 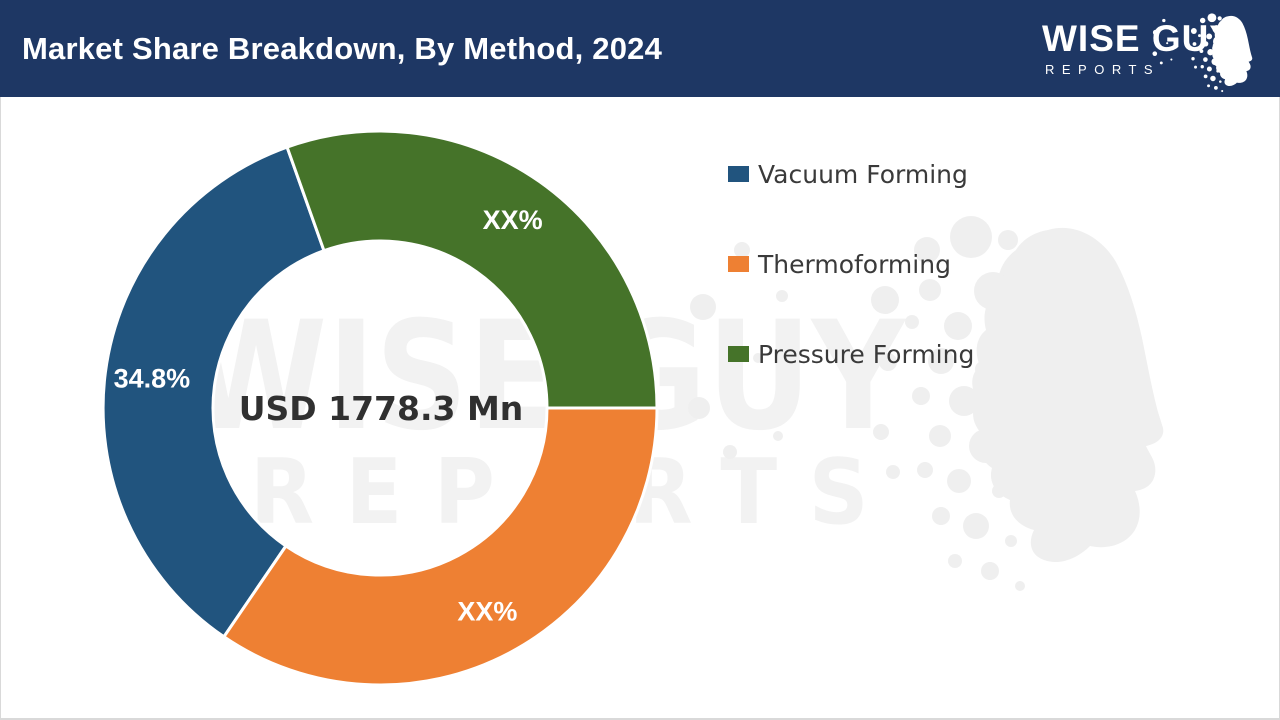 I want to click on legend-item-pressure-forming: Pressure Forming, so click(x=851, y=354).